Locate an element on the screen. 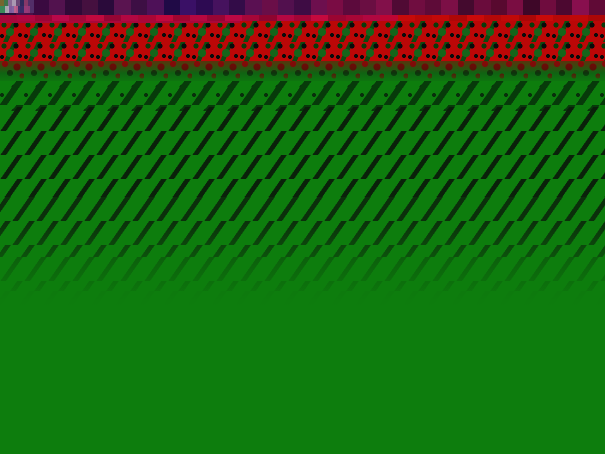 This screenshot has width=605, height=454. transition-gradient-overlay is located at coordinates (302, 72).